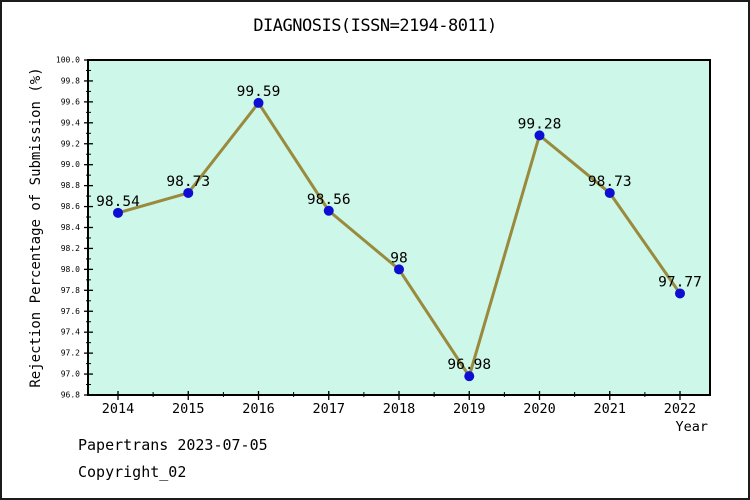 Image resolution: width=750 pixels, height=500 pixels. Describe the element at coordinates (258, 409) in the screenshot. I see `x-tick-label: 2016` at that location.